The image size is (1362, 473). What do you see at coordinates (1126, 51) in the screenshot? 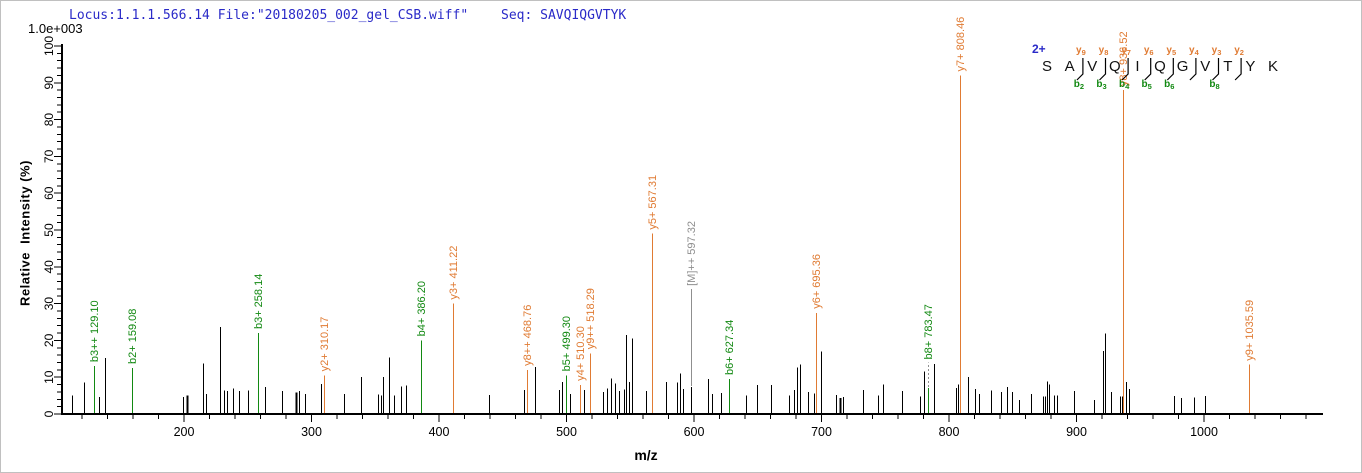
I see `y-ion-tag: y7` at bounding box center [1126, 51].